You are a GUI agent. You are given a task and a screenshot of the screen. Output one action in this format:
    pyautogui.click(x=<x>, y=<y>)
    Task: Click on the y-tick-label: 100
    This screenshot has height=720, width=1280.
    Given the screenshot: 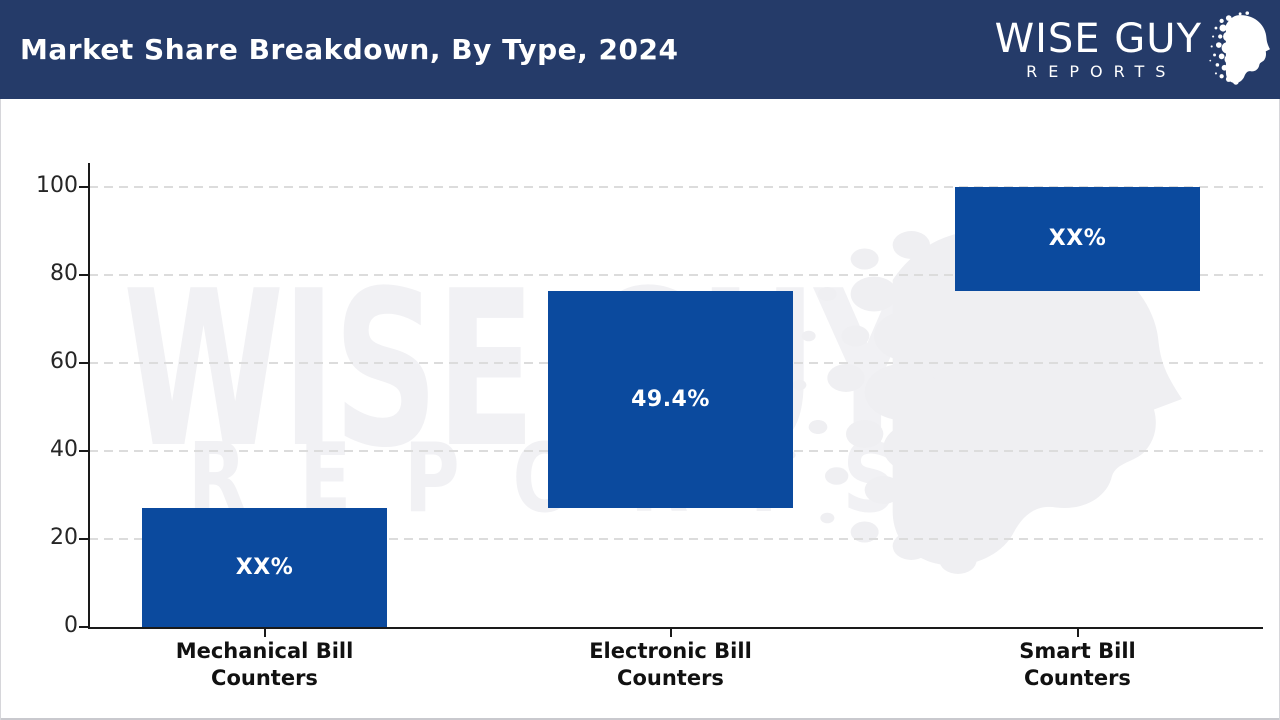 What is the action you would take?
    pyautogui.click(x=57, y=185)
    